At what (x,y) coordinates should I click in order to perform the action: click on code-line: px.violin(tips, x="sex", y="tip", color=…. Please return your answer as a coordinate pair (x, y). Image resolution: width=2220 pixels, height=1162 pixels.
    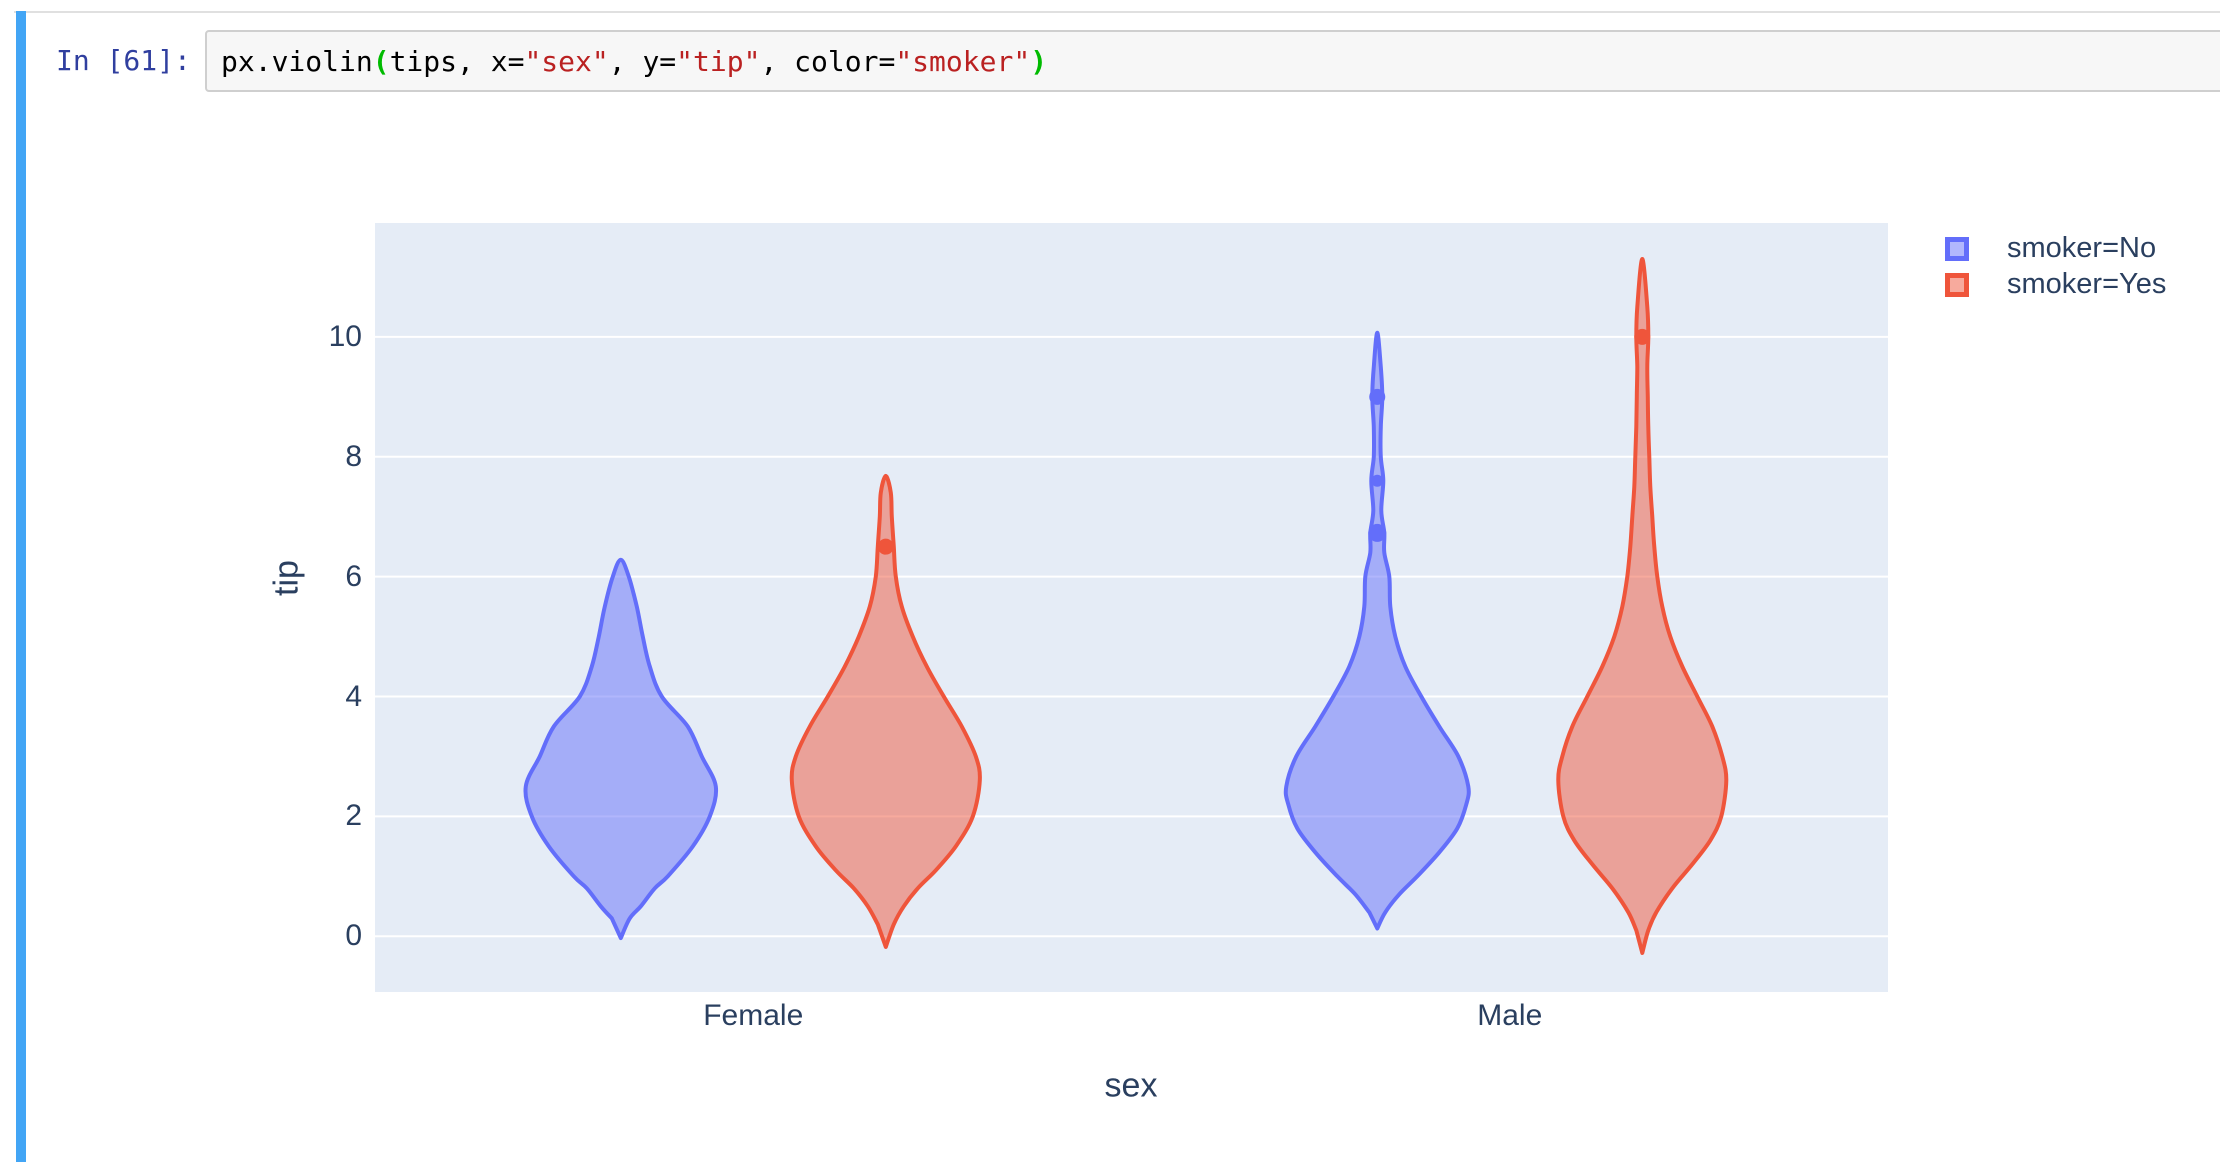
    Looking at the image, I should click on (634, 61).